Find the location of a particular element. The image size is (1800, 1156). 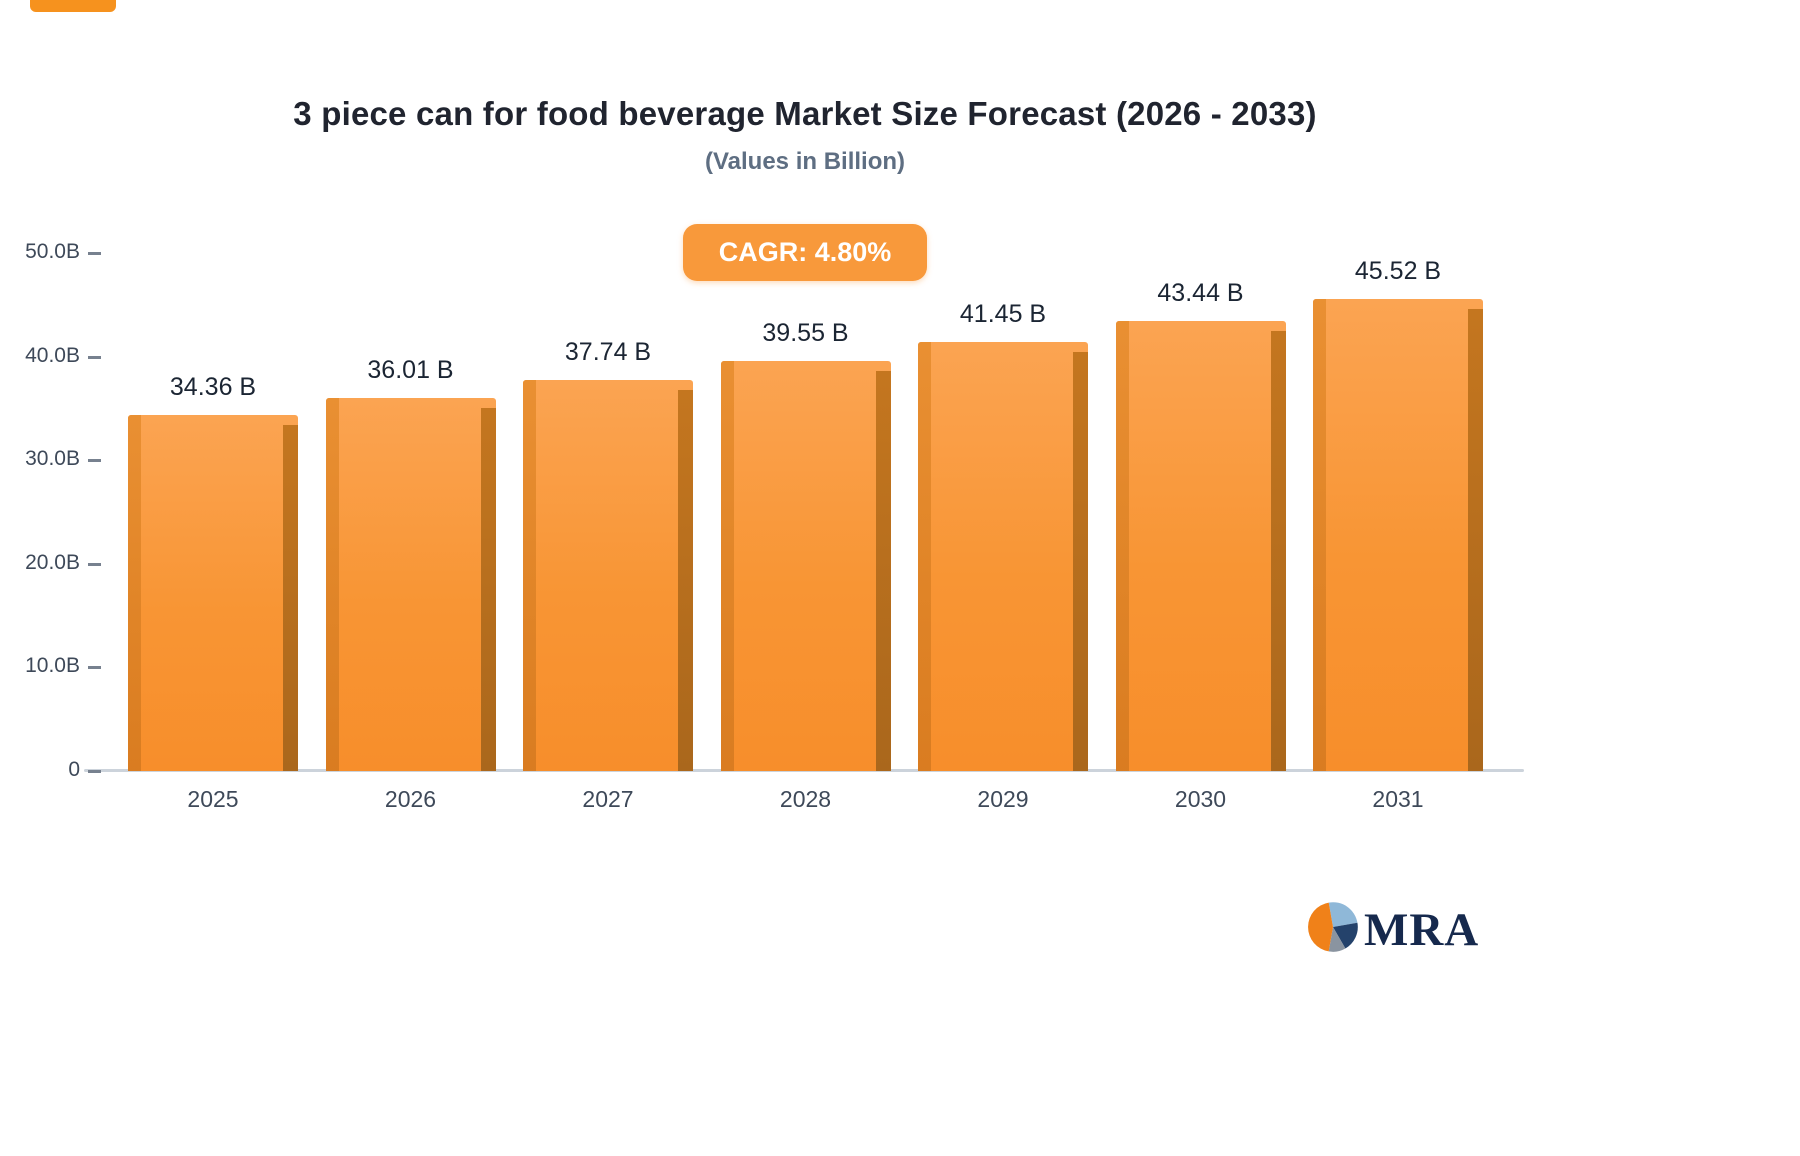

chart-subtitle: (Values in Billion) is located at coordinates (805, 161).